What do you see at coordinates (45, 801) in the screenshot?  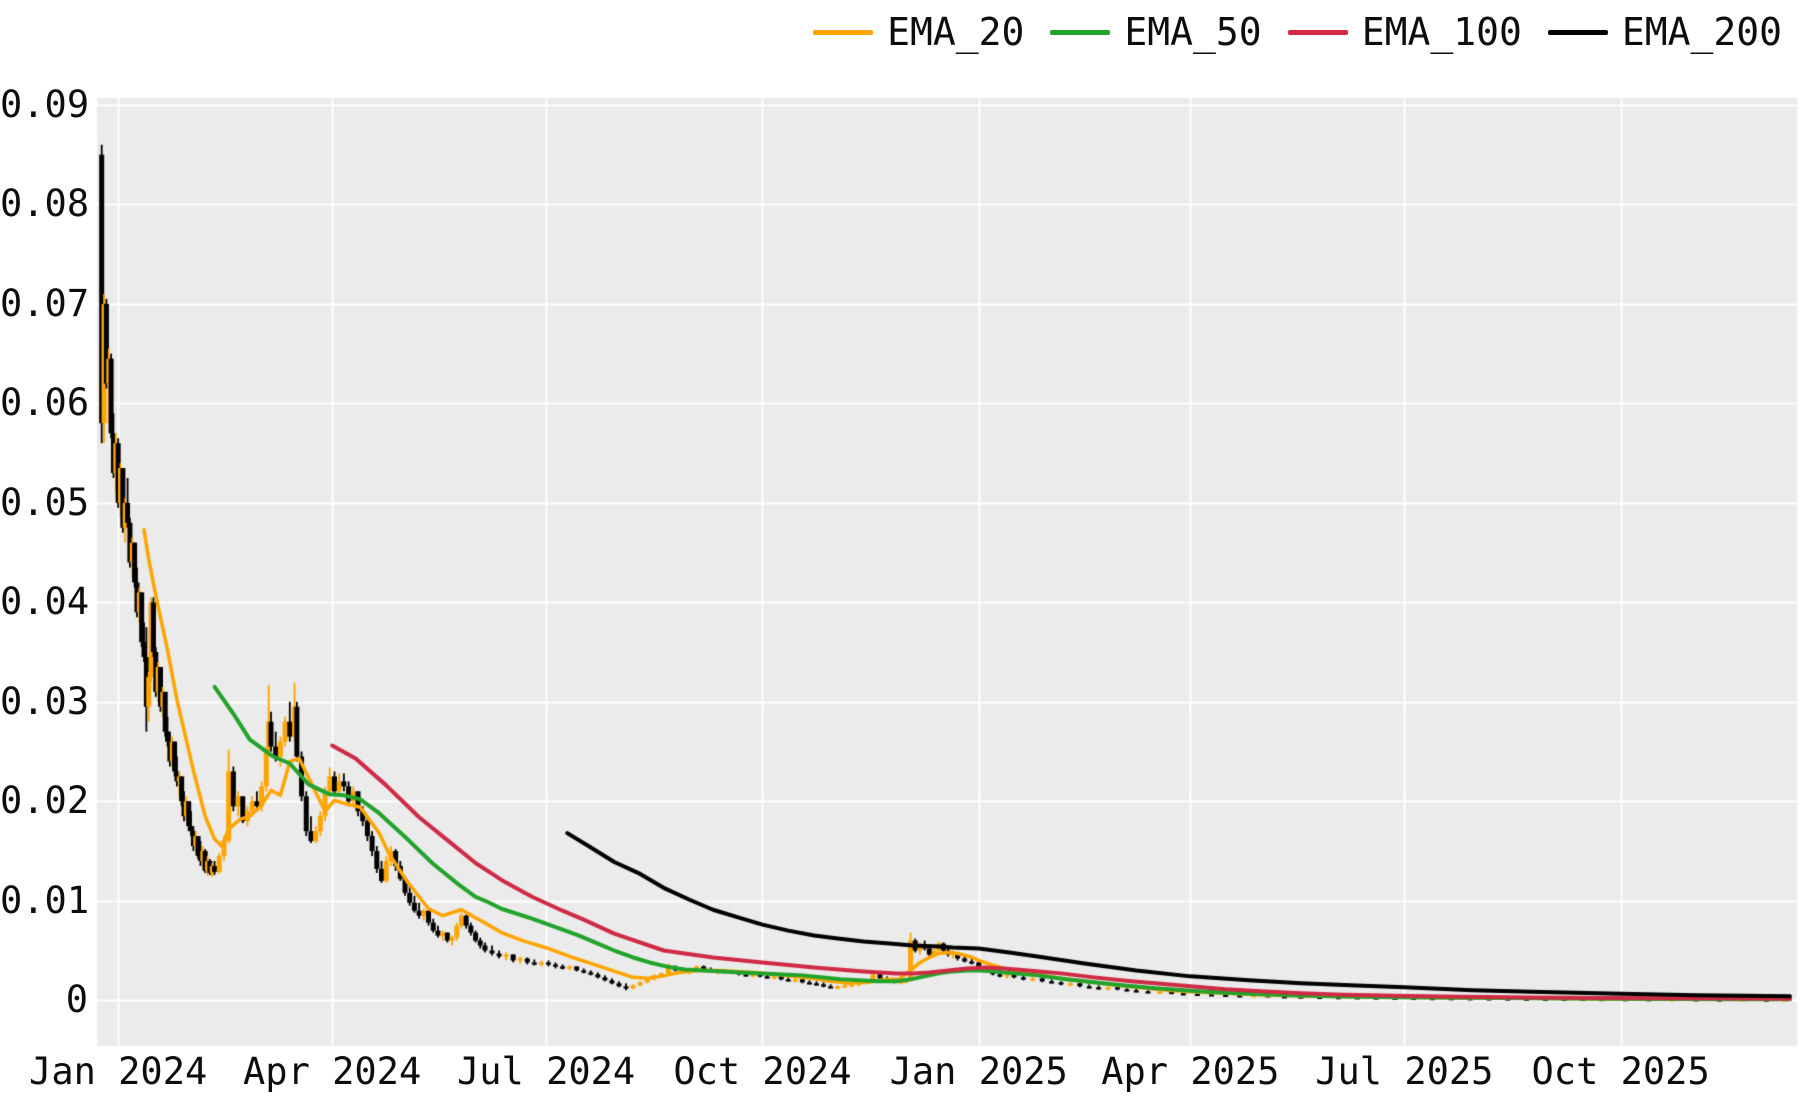 I see `y-tick-label: 0.02` at bounding box center [45, 801].